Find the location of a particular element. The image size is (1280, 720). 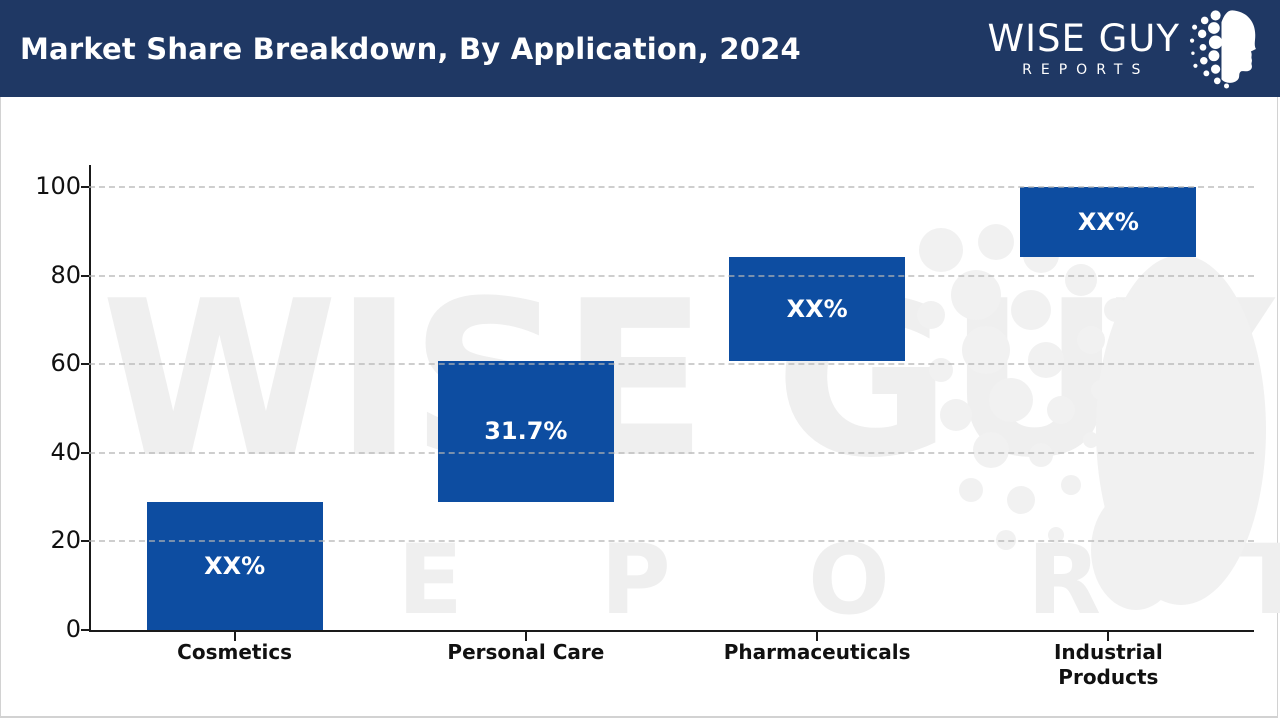

bar-cosmetics: XX% is located at coordinates (234, 565).